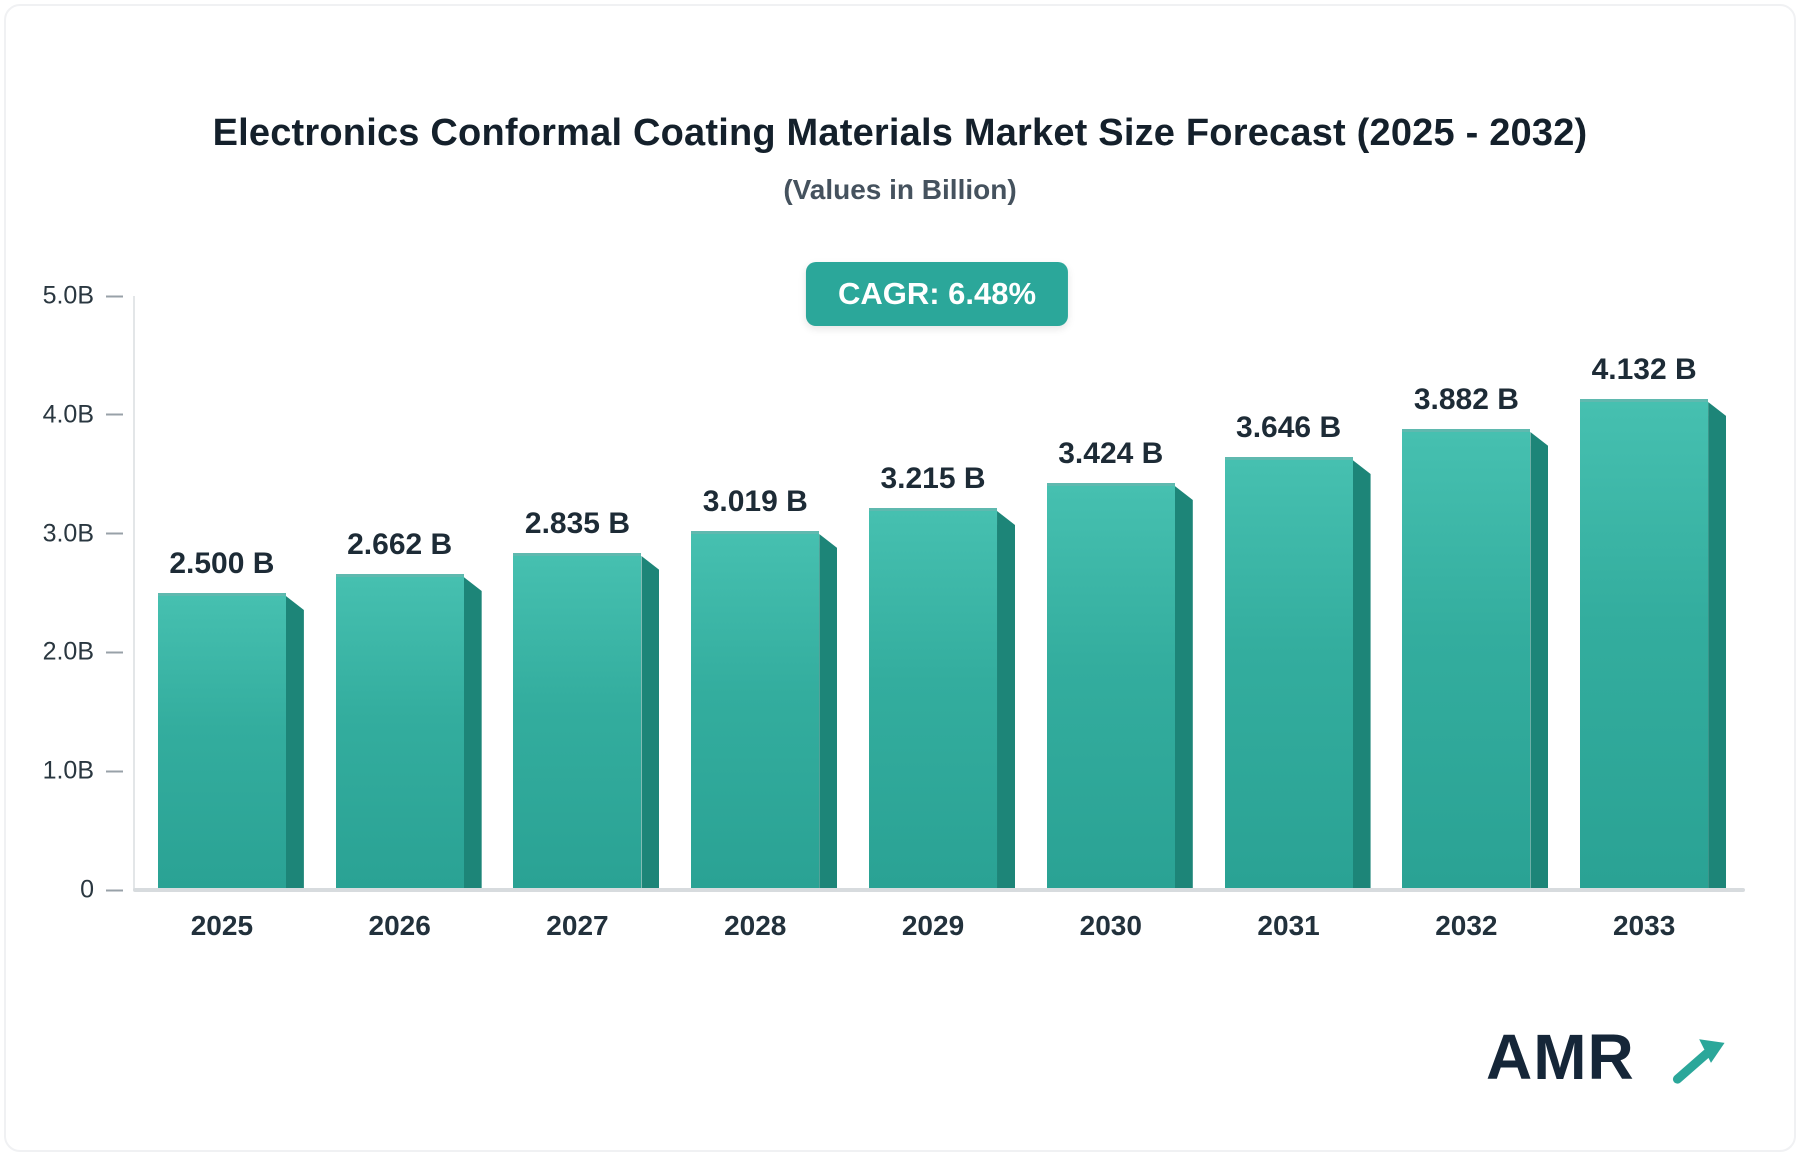 The width and height of the screenshot is (1800, 1156). I want to click on bar-group: 3.882 B 2032, so click(1466, 618).